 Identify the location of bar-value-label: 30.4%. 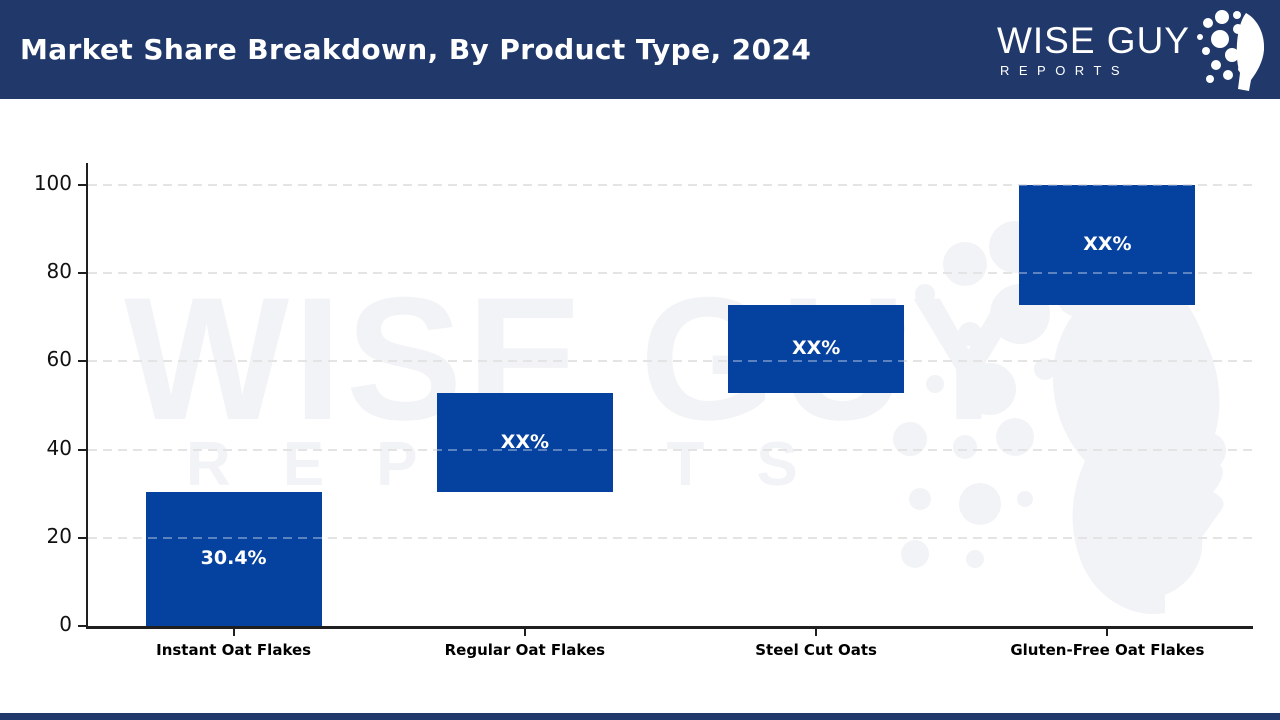
(233, 558).